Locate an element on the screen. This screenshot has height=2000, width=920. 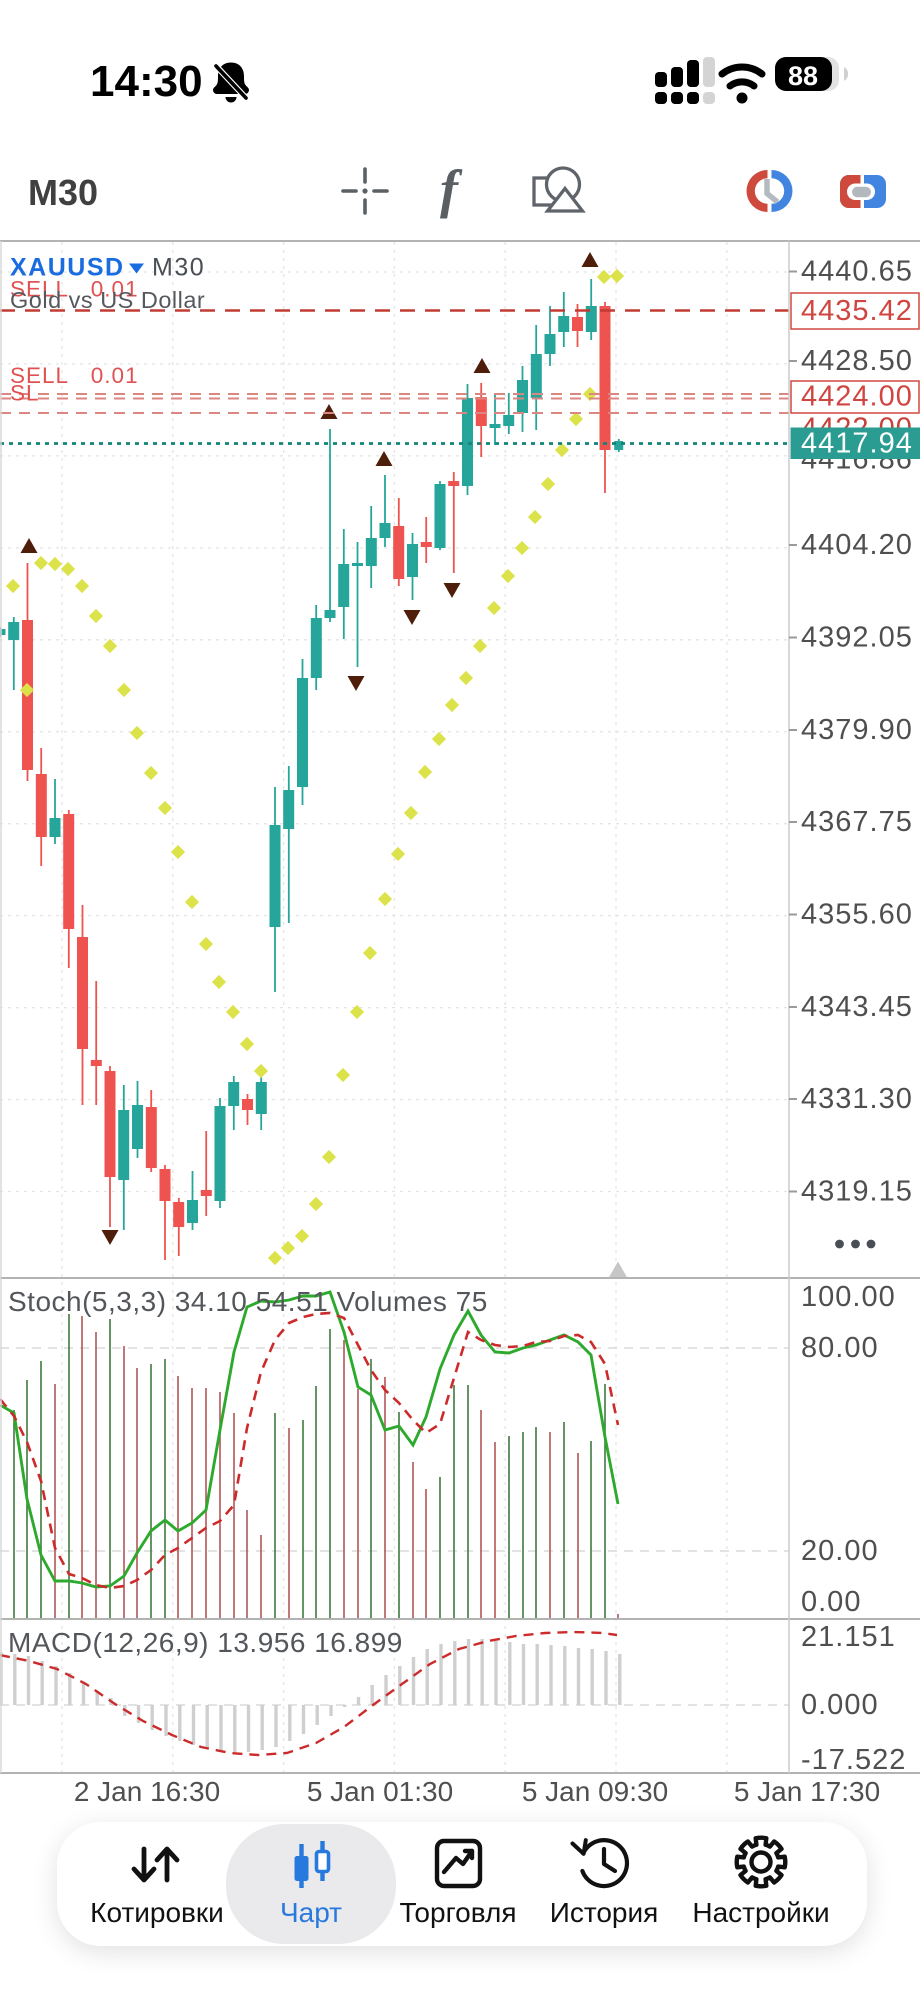
svg-text: 14:30 is located at coordinates (146, 81).